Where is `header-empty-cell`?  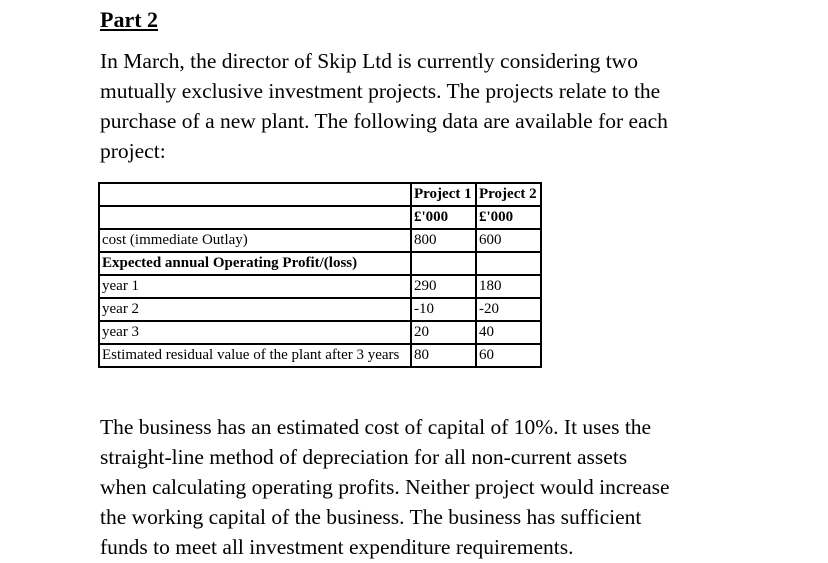 header-empty-cell is located at coordinates (255, 194).